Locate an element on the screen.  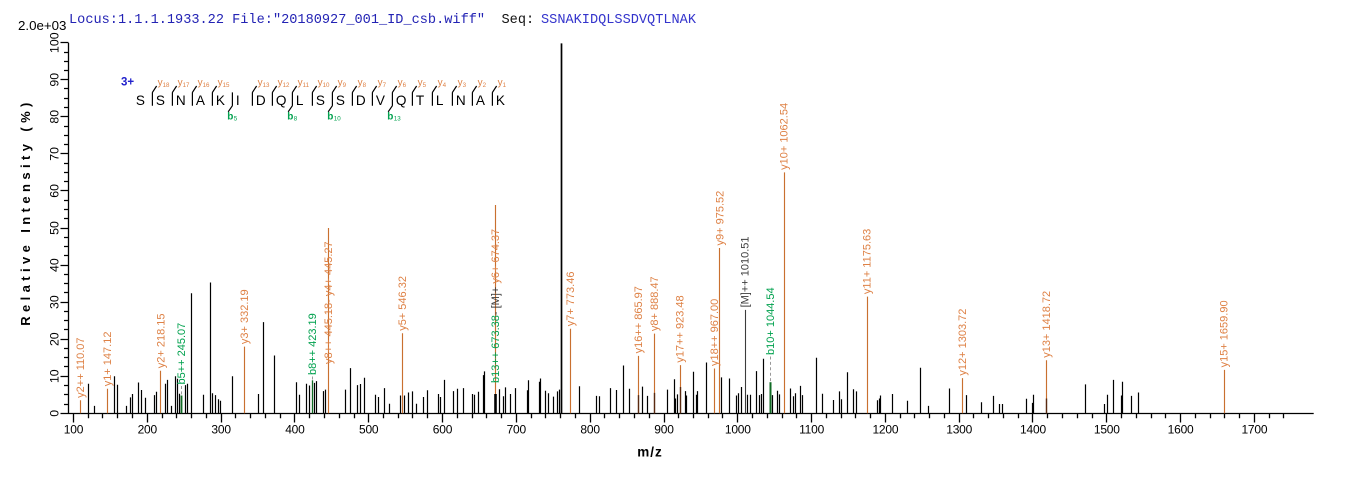
svg-text: y2++ 110.07 is located at coordinates (81, 367).